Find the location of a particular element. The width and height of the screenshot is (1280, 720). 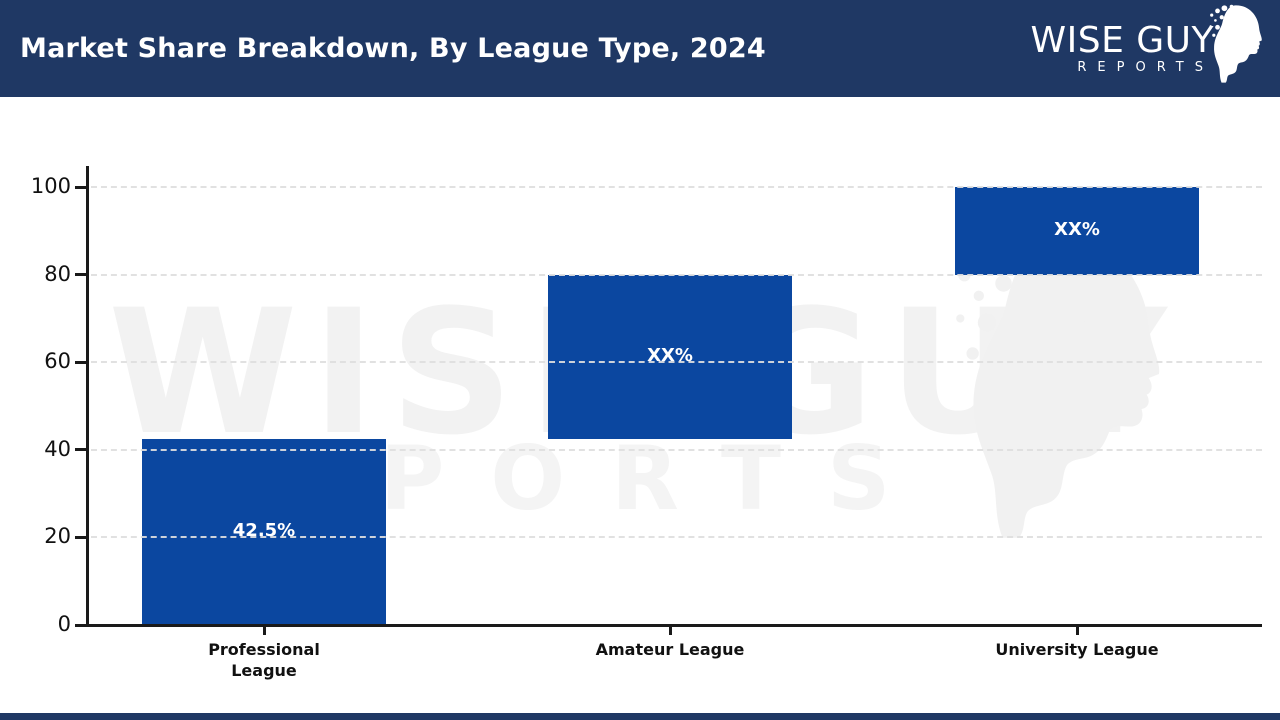

ytick-label-60: 60 is located at coordinates (57, 361).